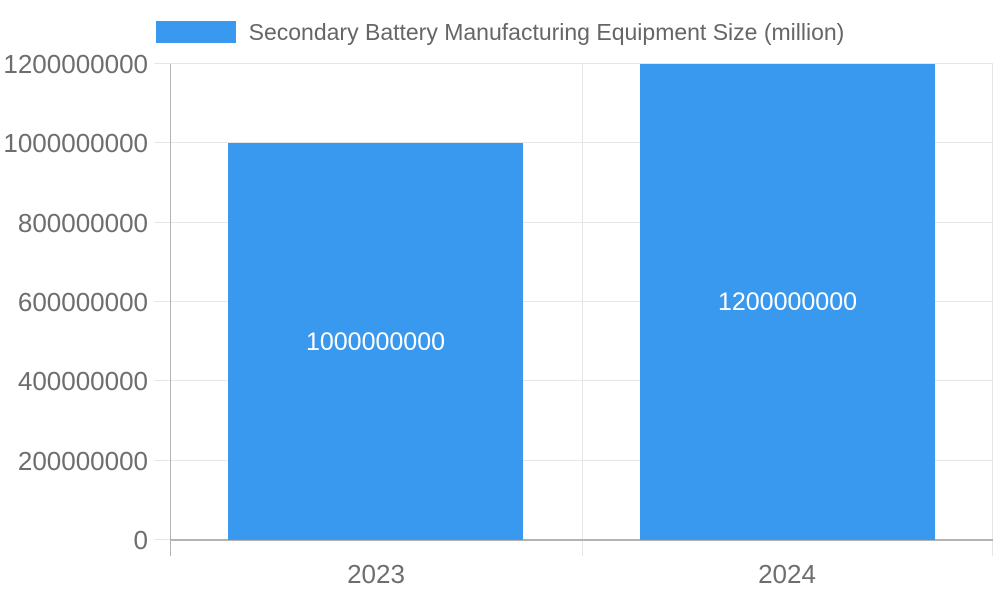  I want to click on x-tick-label: 2024, so click(787, 574).